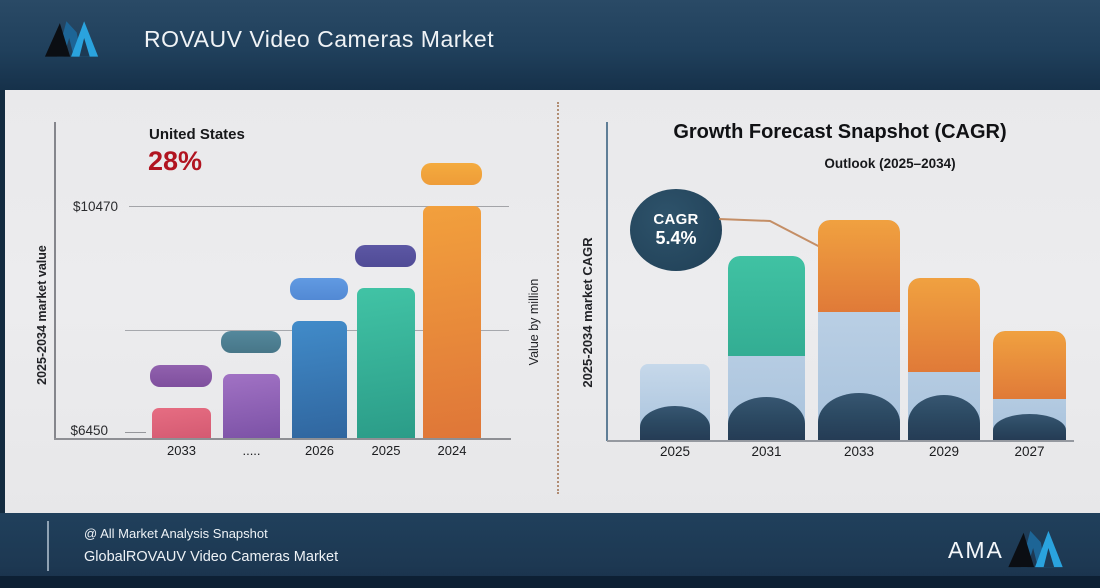  Describe the element at coordinates (176, 533) in the screenshot. I see `footer-note-line1: @ All Market Analysis Snapshot` at that location.